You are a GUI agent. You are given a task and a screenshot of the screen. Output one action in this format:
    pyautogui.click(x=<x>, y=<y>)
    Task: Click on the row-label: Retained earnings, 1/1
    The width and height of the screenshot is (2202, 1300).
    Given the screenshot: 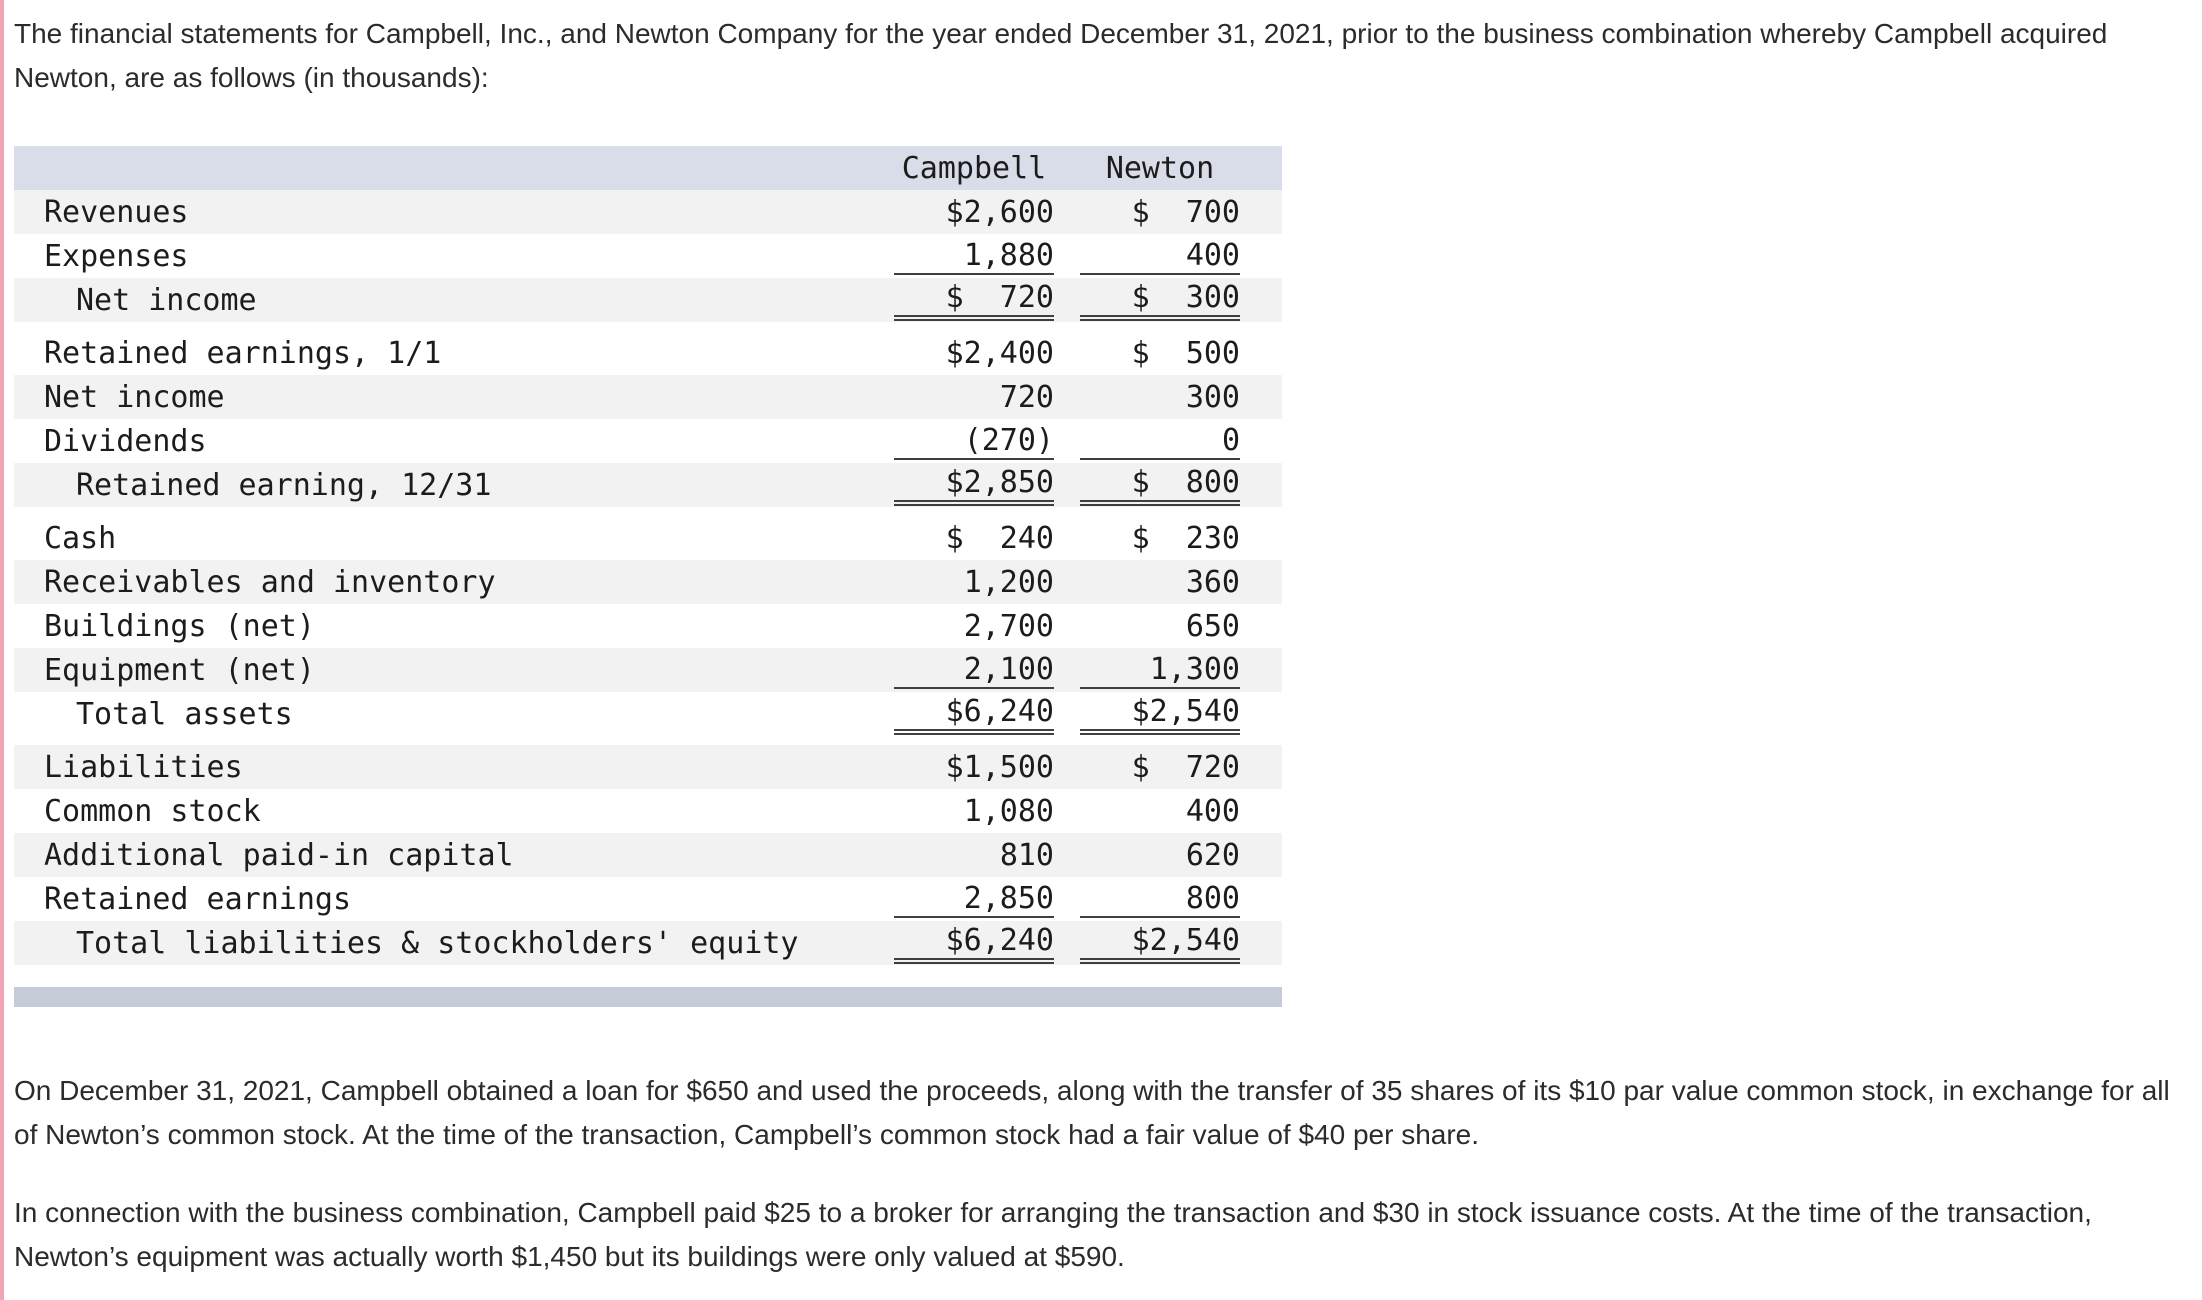 What is the action you would take?
    pyautogui.click(x=243, y=353)
    